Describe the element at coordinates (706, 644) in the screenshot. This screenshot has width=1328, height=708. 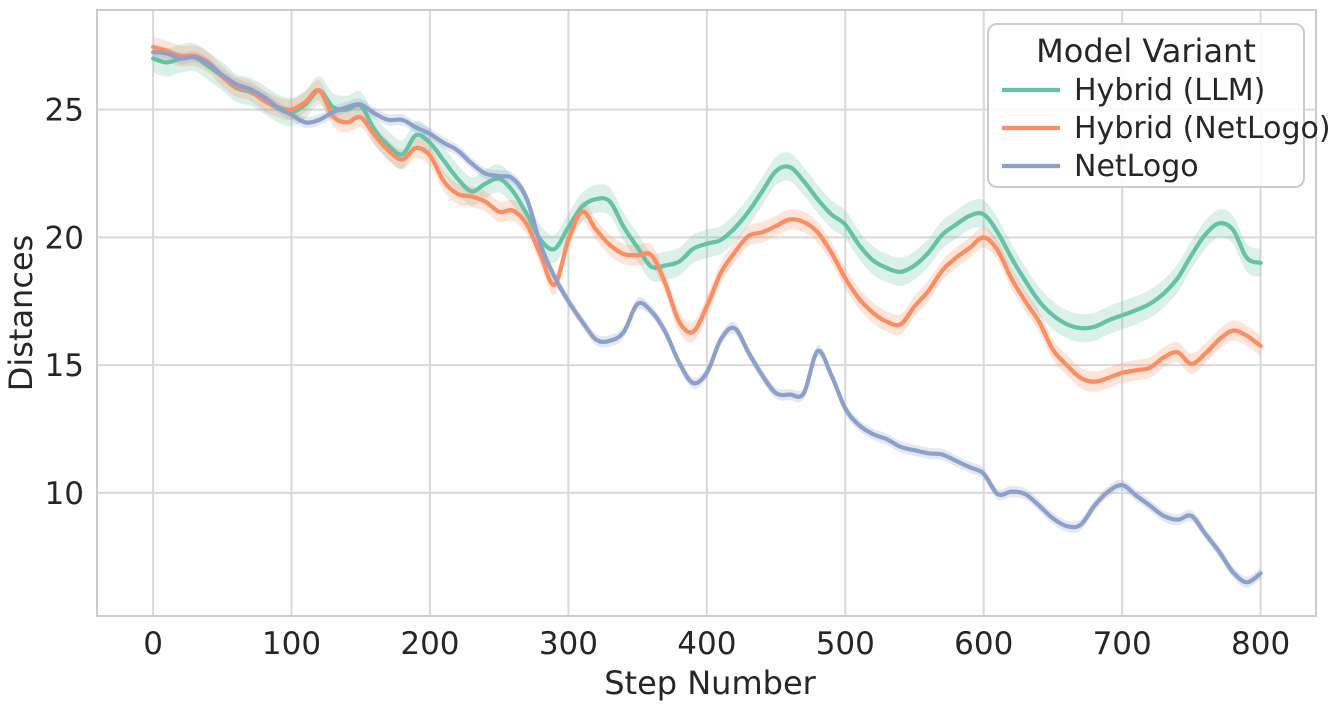
I see `x-tick-label-400: 400` at that location.